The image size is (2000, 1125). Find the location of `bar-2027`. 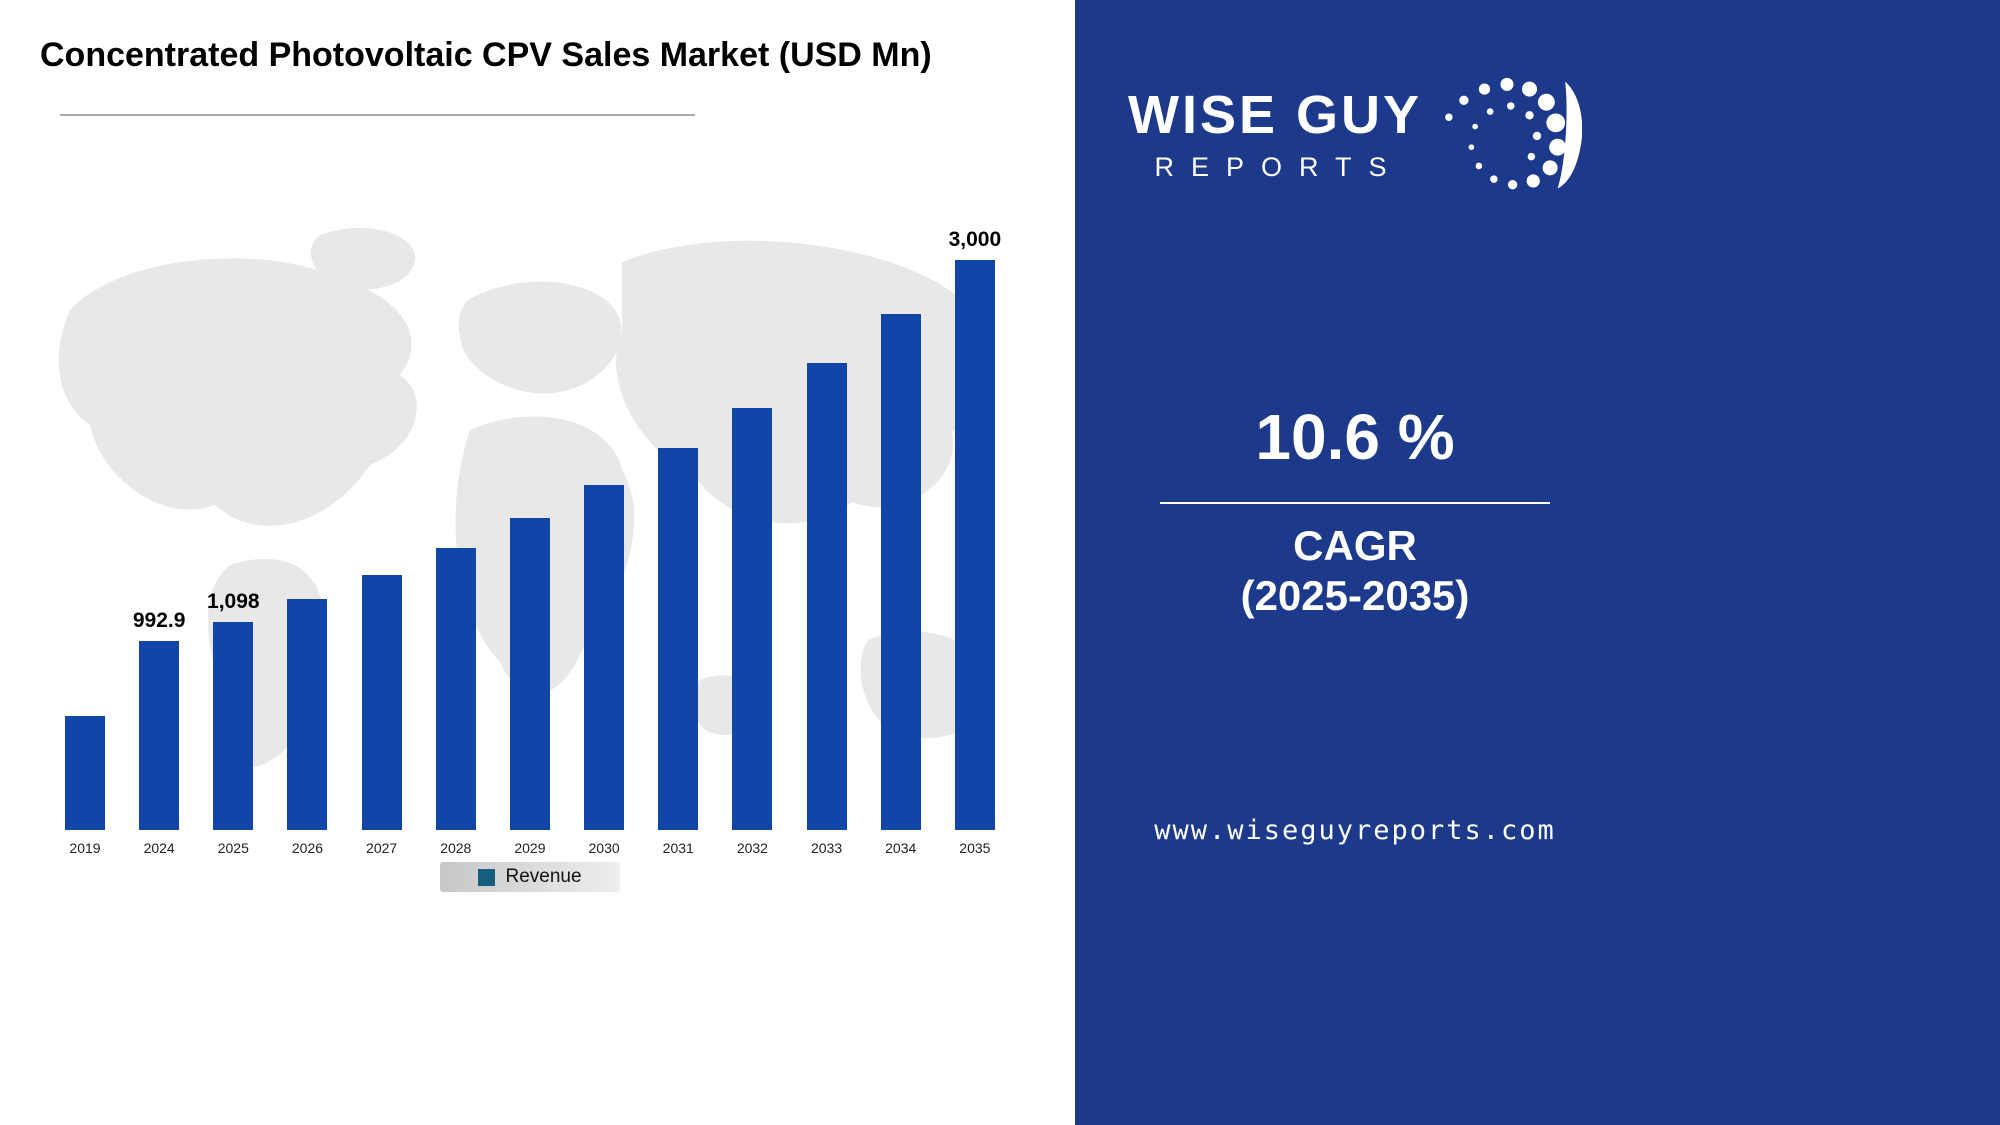

bar-2027 is located at coordinates (381, 702).